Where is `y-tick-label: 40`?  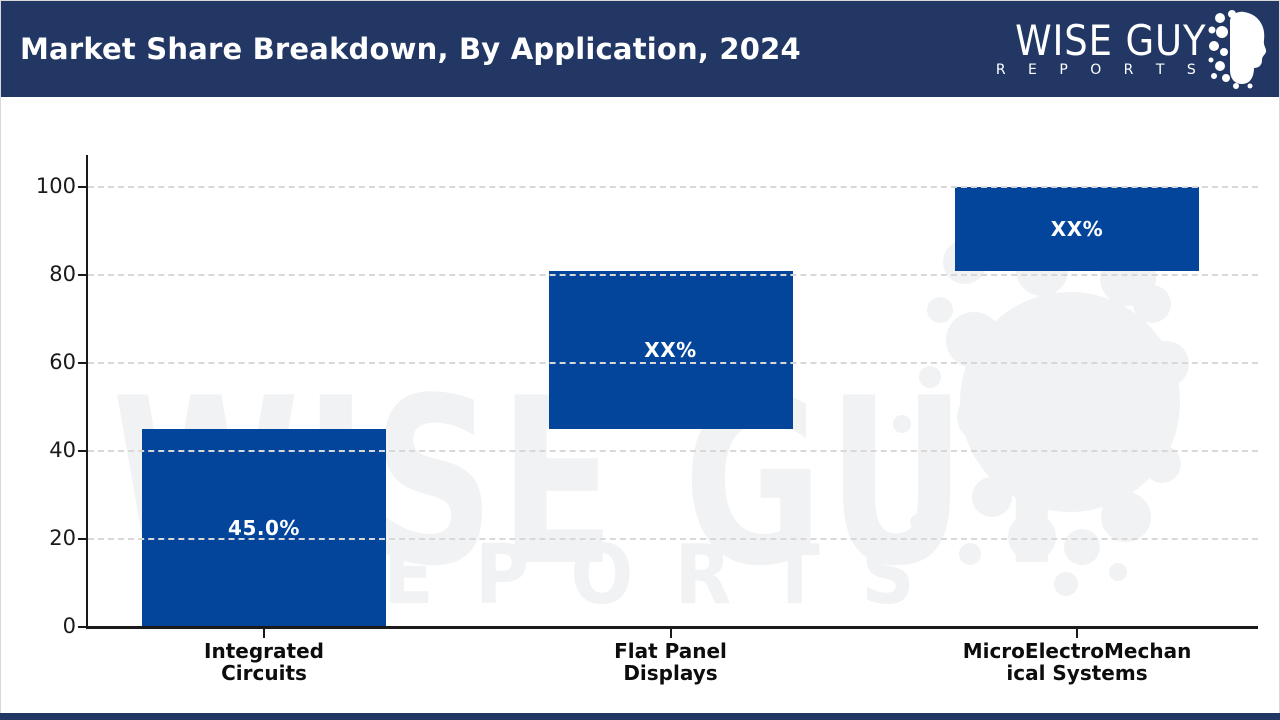
y-tick-label: 40 is located at coordinates (62, 450).